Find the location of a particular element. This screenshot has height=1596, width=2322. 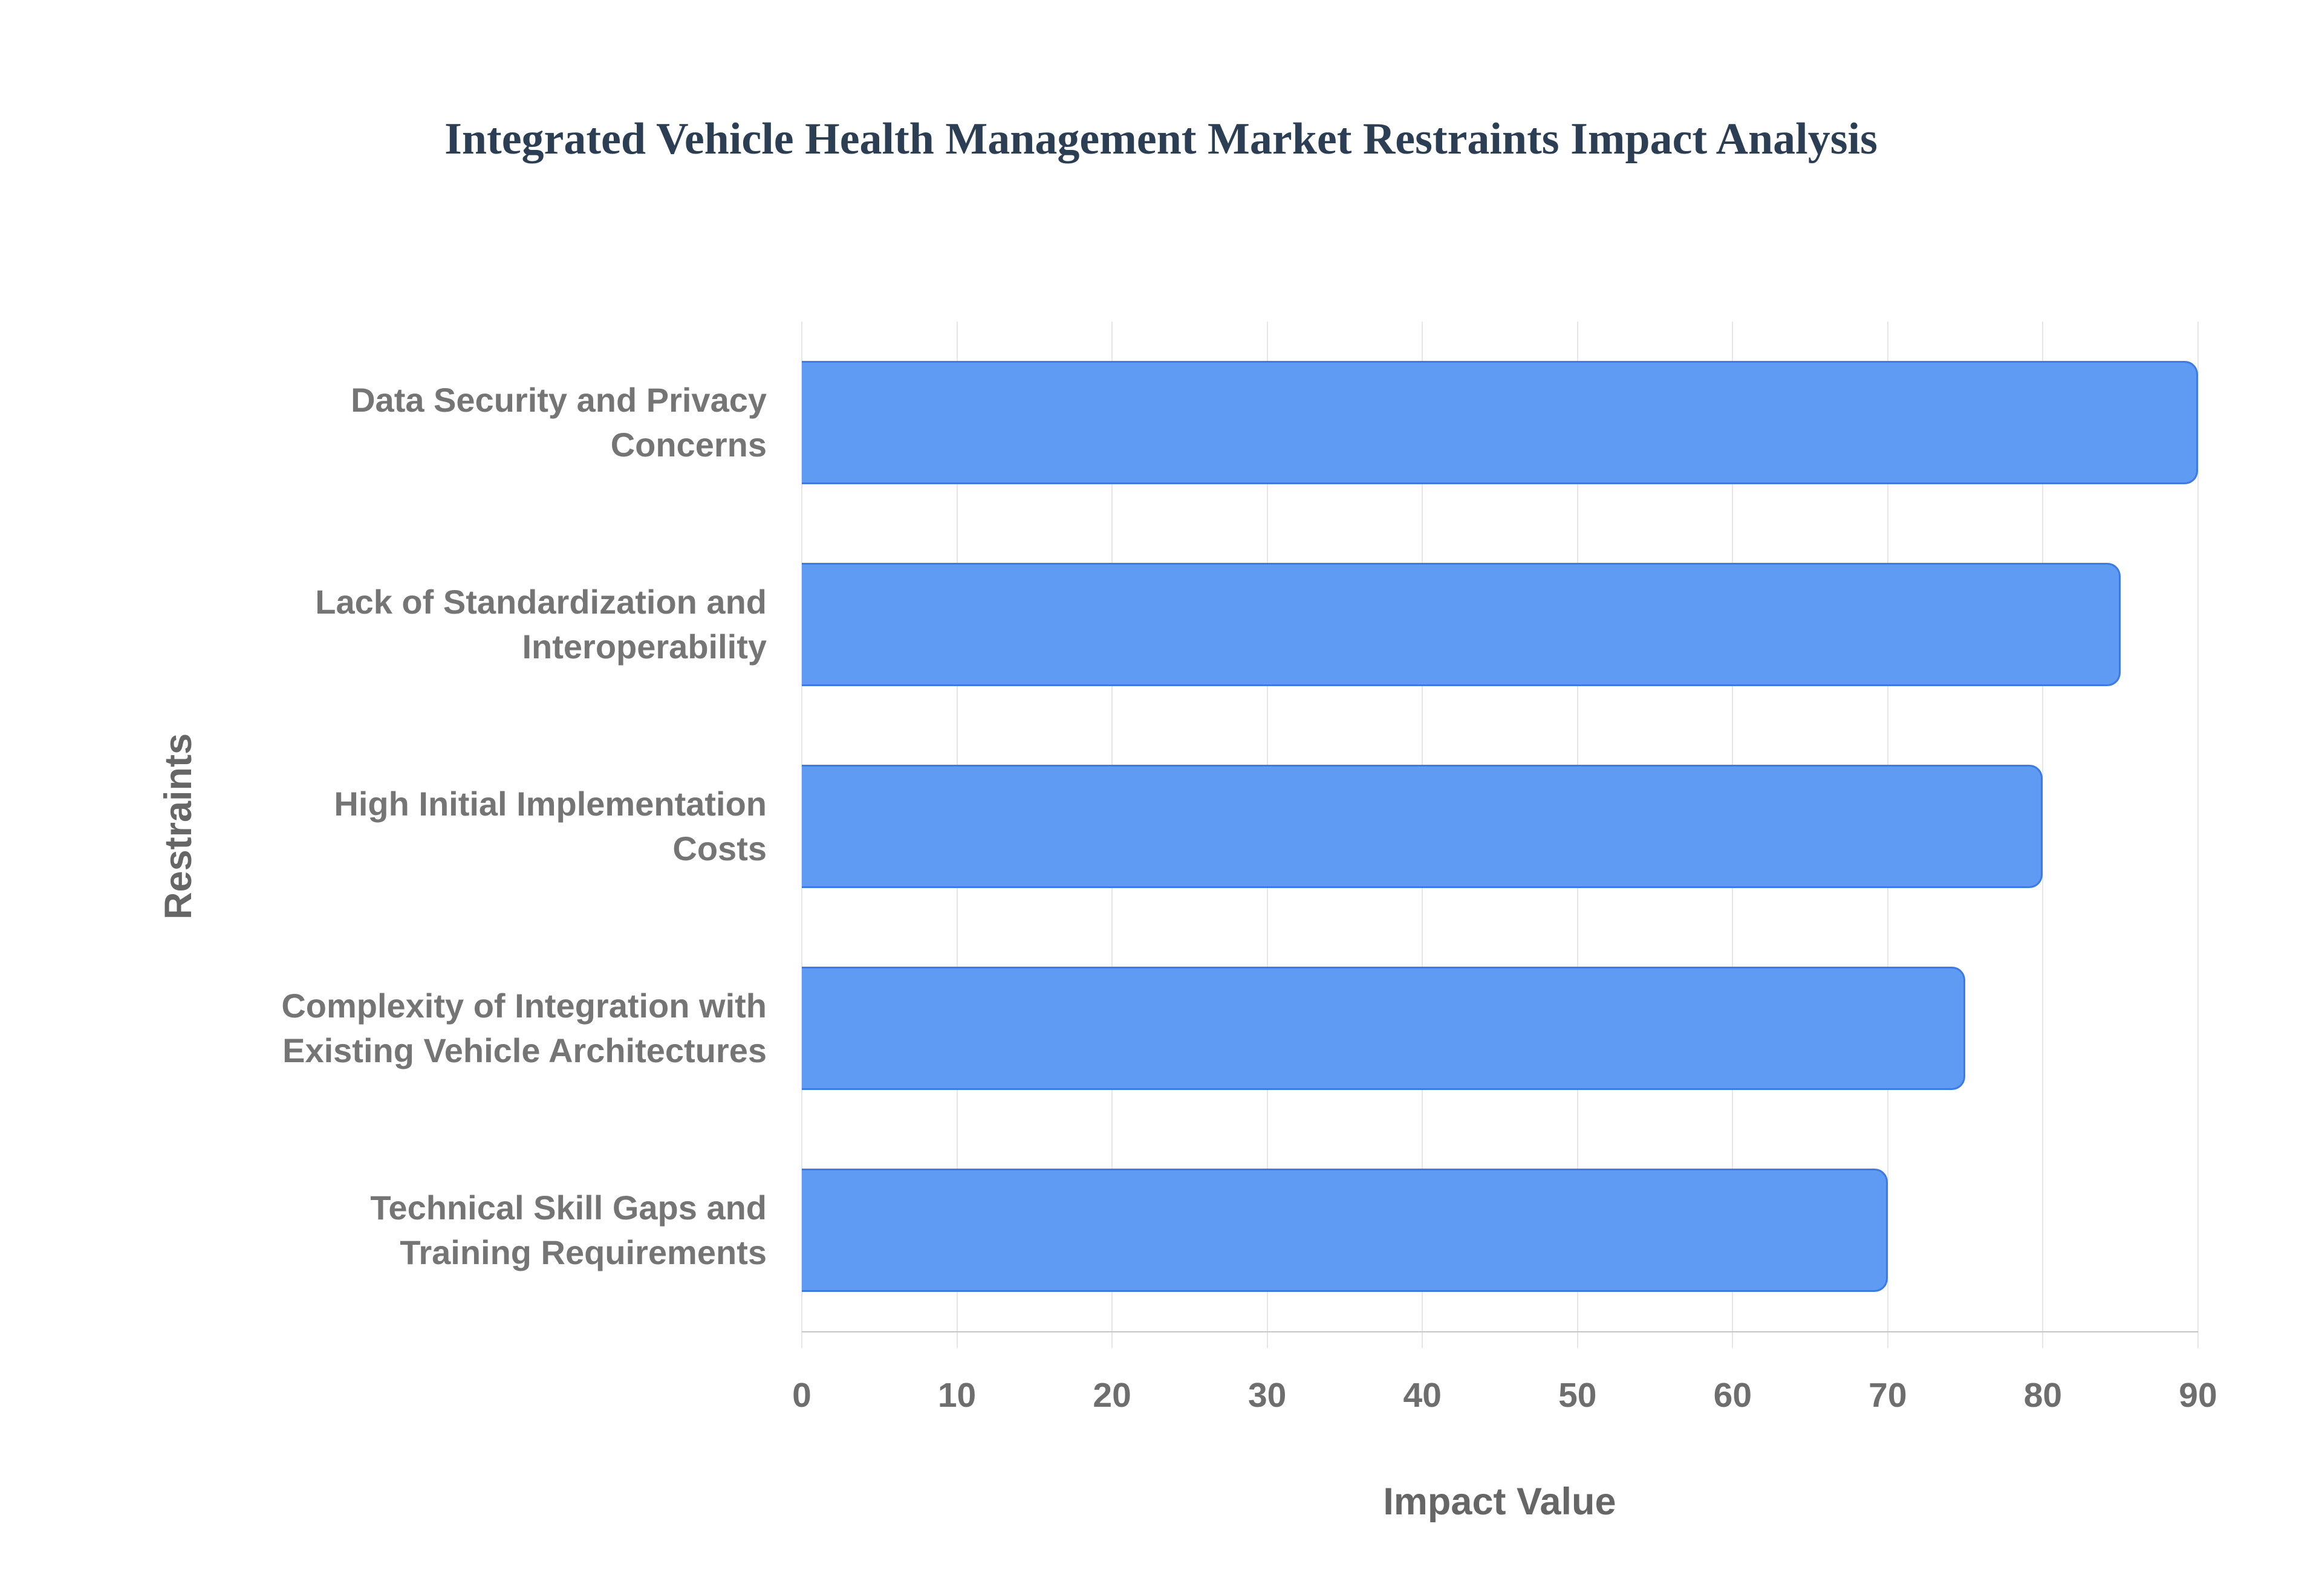

x-tick-label-50: 50 is located at coordinates (1577, 1395).